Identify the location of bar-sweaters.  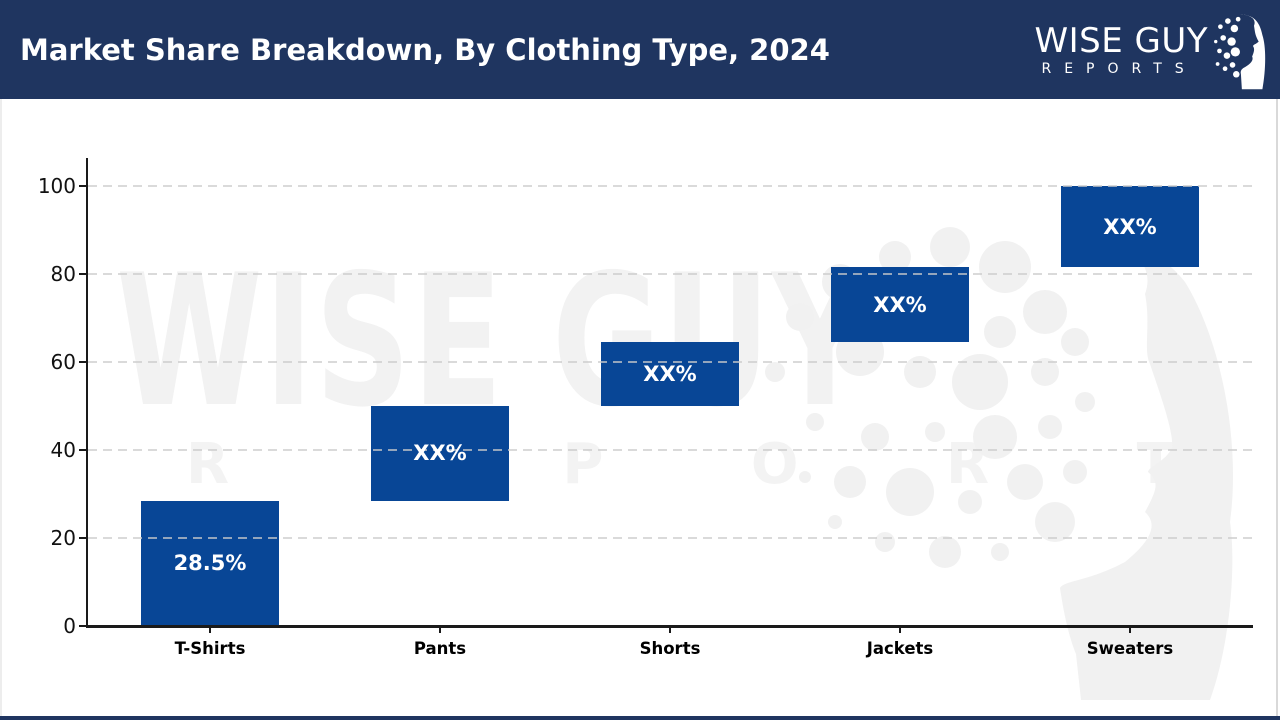
(1130, 227).